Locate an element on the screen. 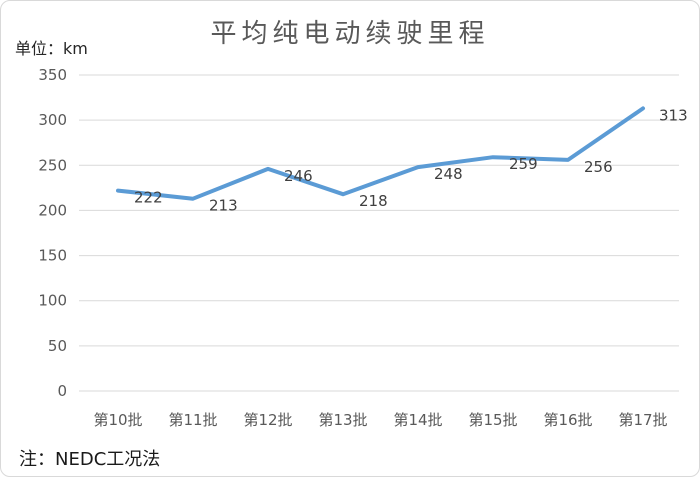 This screenshot has width=700, height=477. data-label: 248 is located at coordinates (448, 174).